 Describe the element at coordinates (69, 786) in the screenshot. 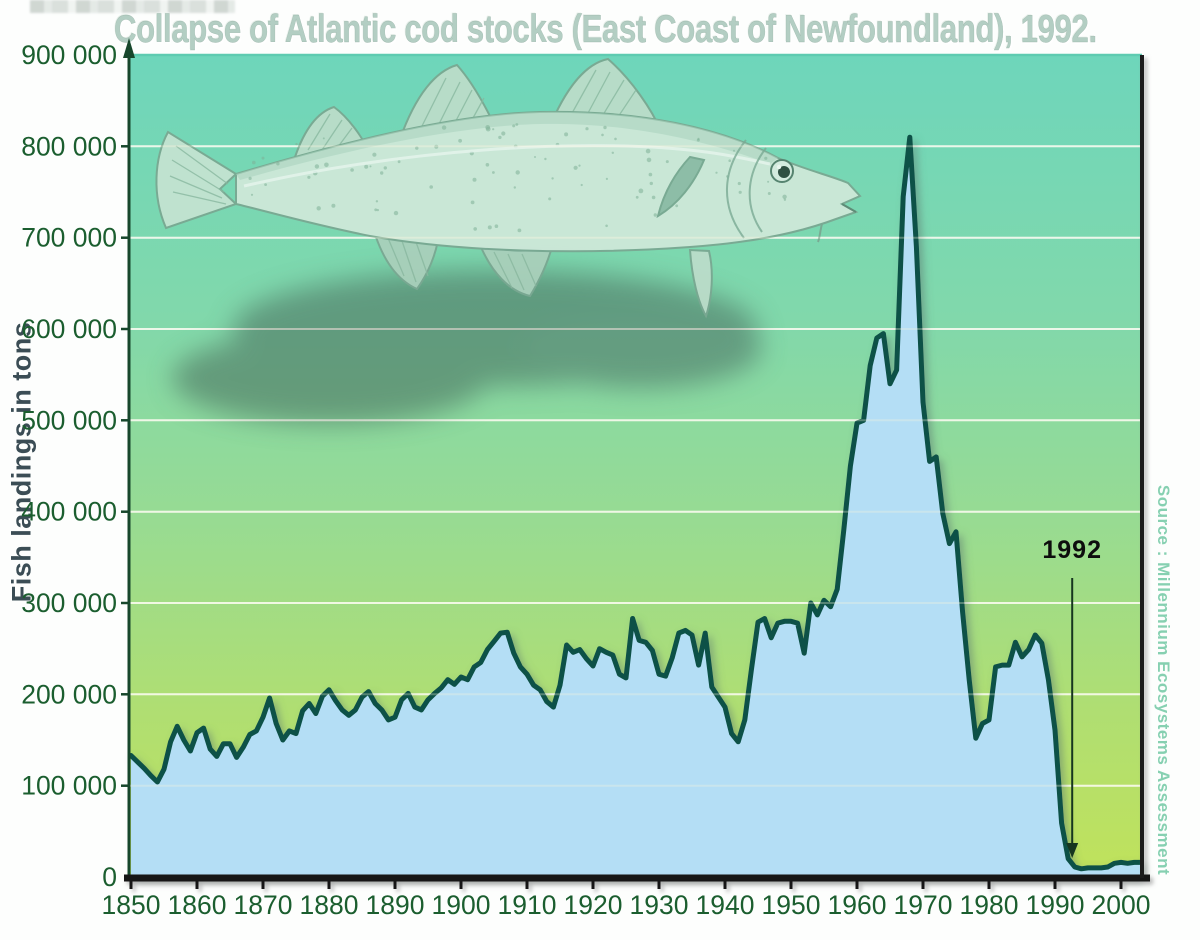

I see `y-tick-label: 100 000` at that location.